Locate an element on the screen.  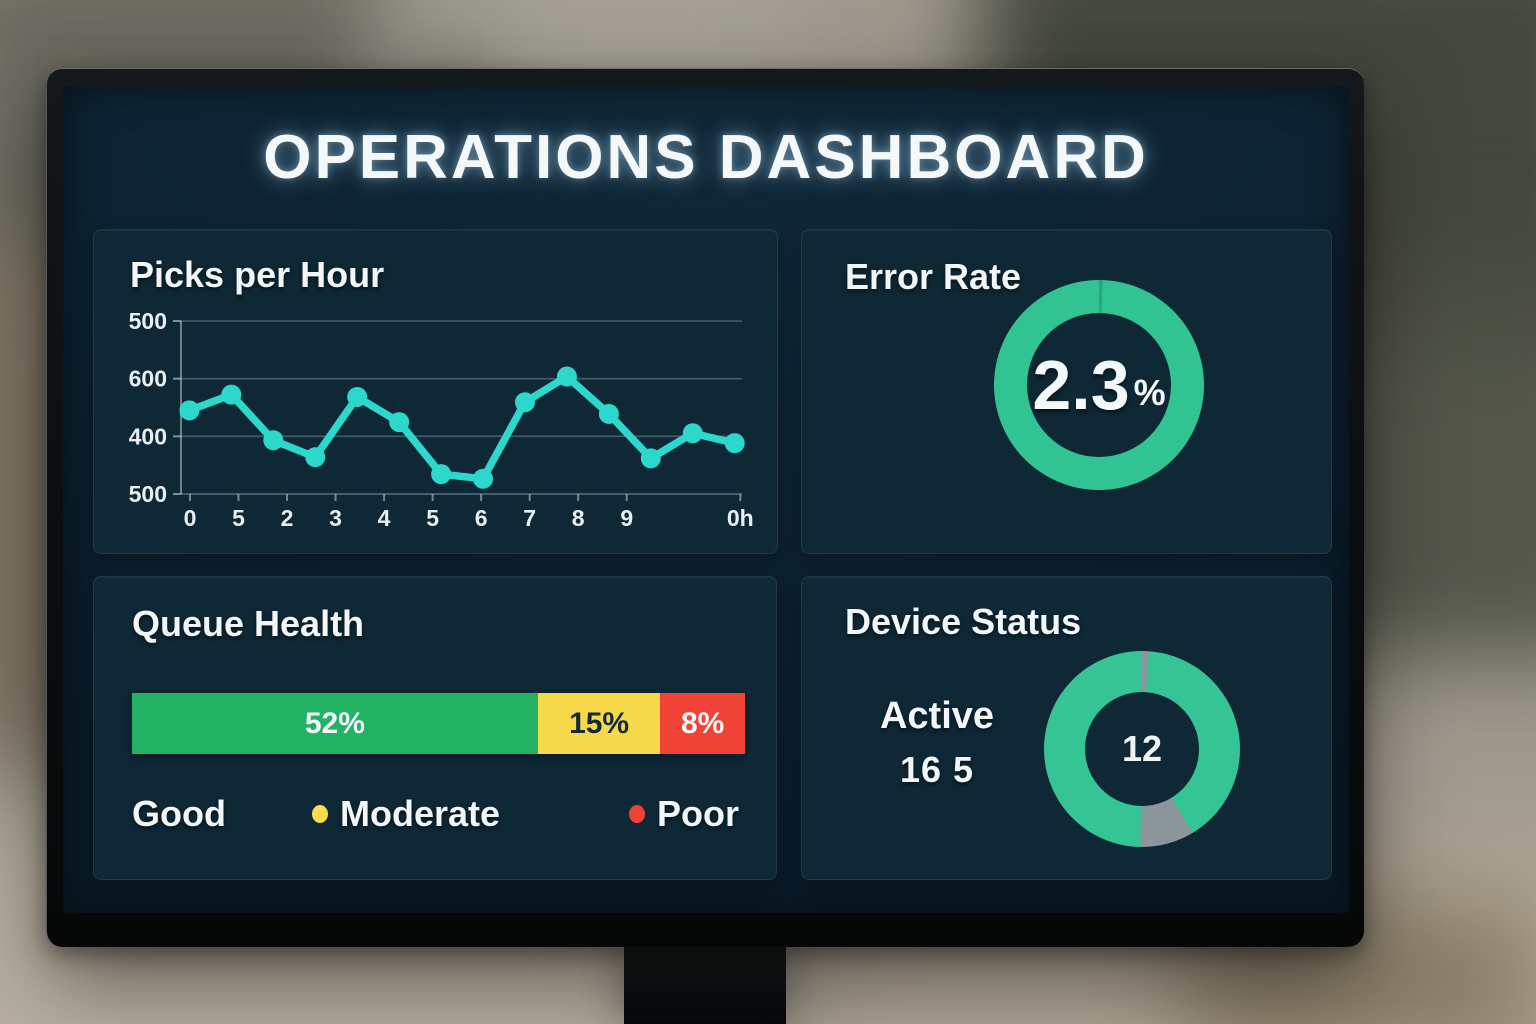
error-rate-ring-hole: 2.3 % is located at coordinates (1099, 385).